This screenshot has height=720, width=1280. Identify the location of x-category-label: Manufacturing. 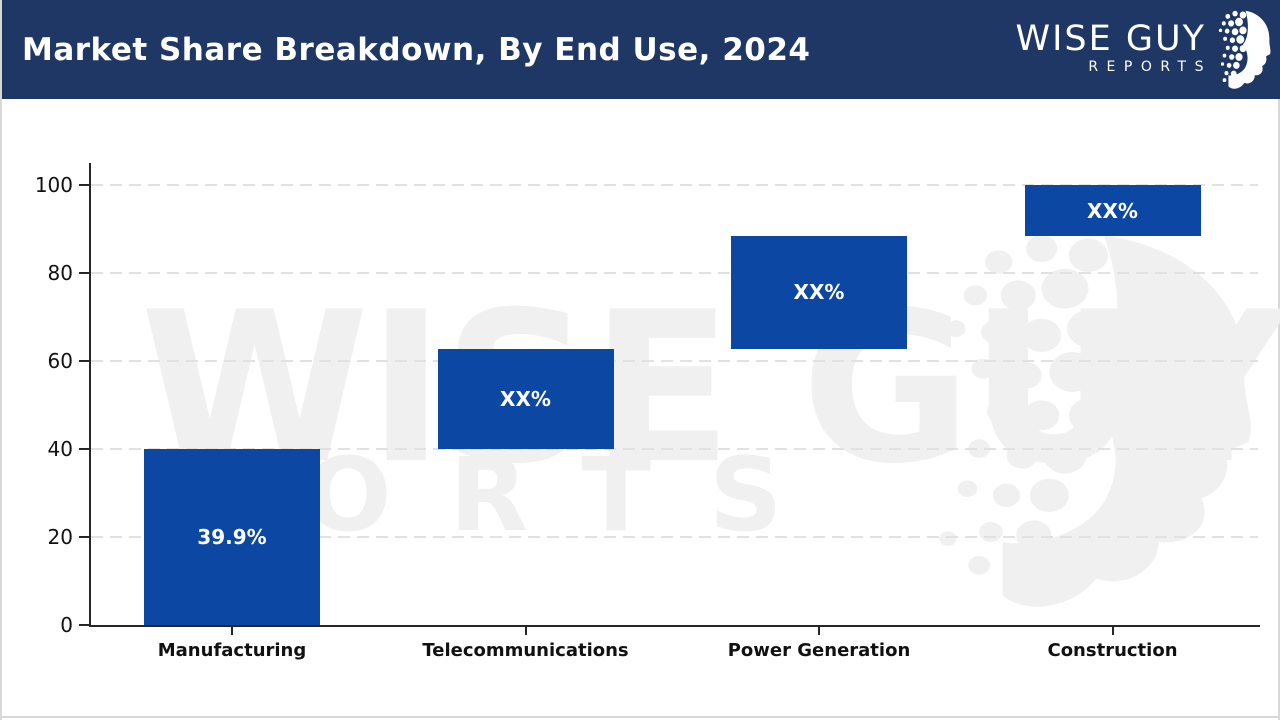
(232, 650).